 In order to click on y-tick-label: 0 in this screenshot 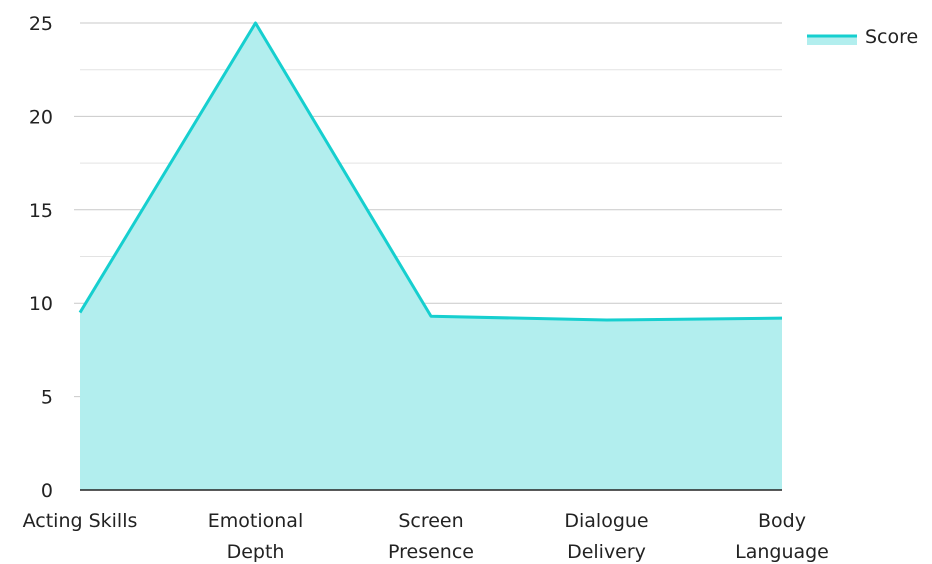, I will do `click(47, 491)`.